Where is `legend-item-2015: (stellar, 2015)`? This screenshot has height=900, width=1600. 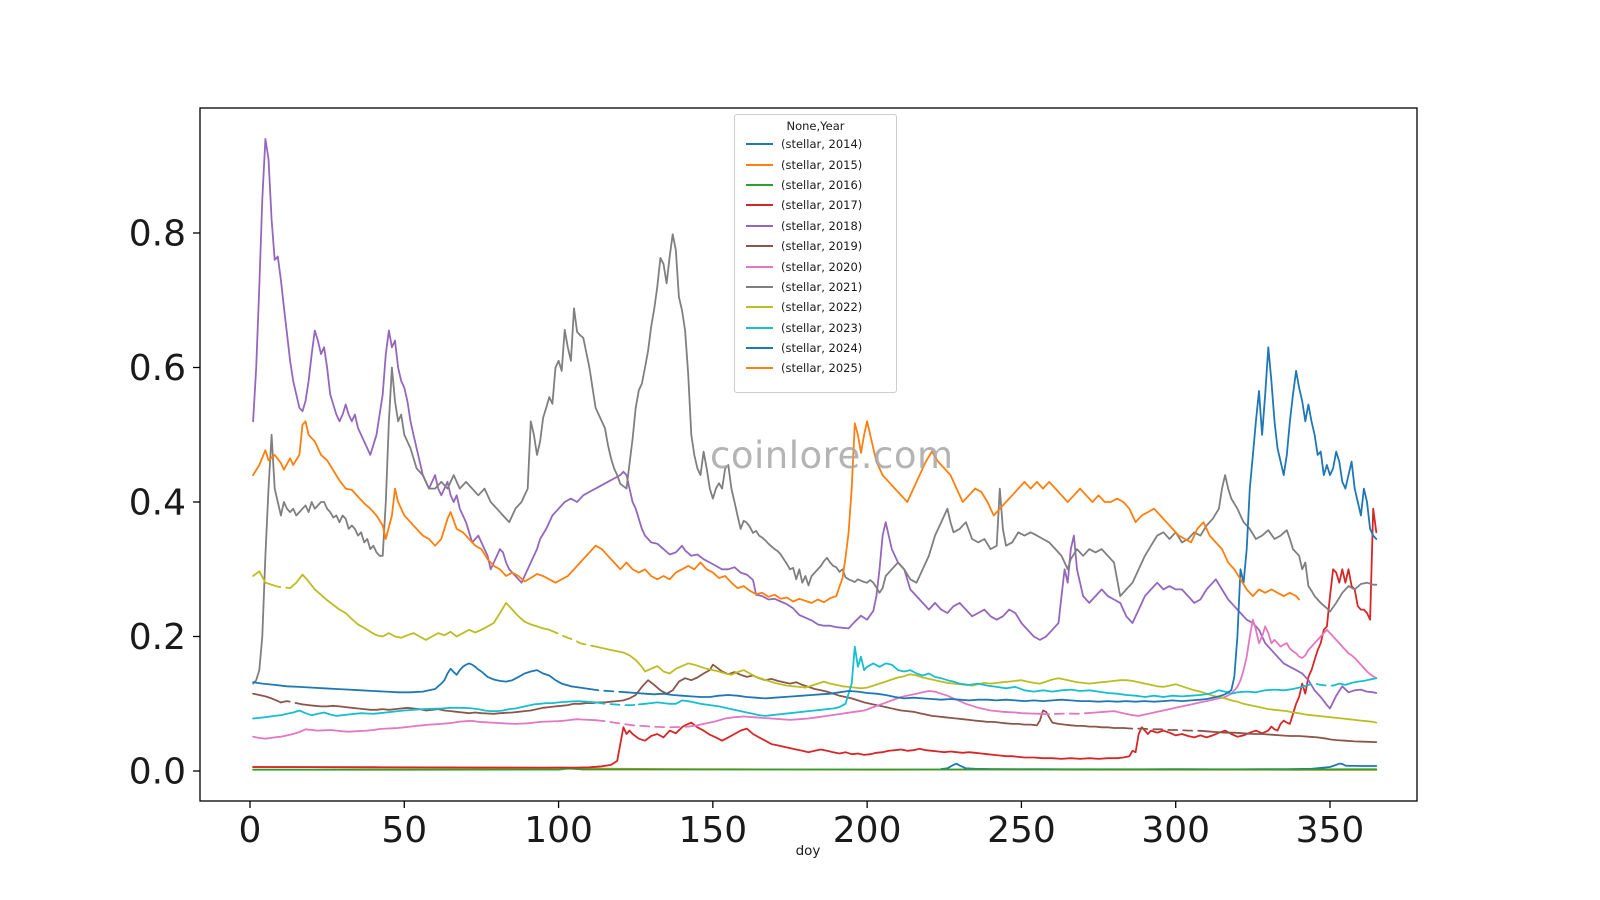
legend-item-2015: (stellar, 2015) is located at coordinates (815, 164).